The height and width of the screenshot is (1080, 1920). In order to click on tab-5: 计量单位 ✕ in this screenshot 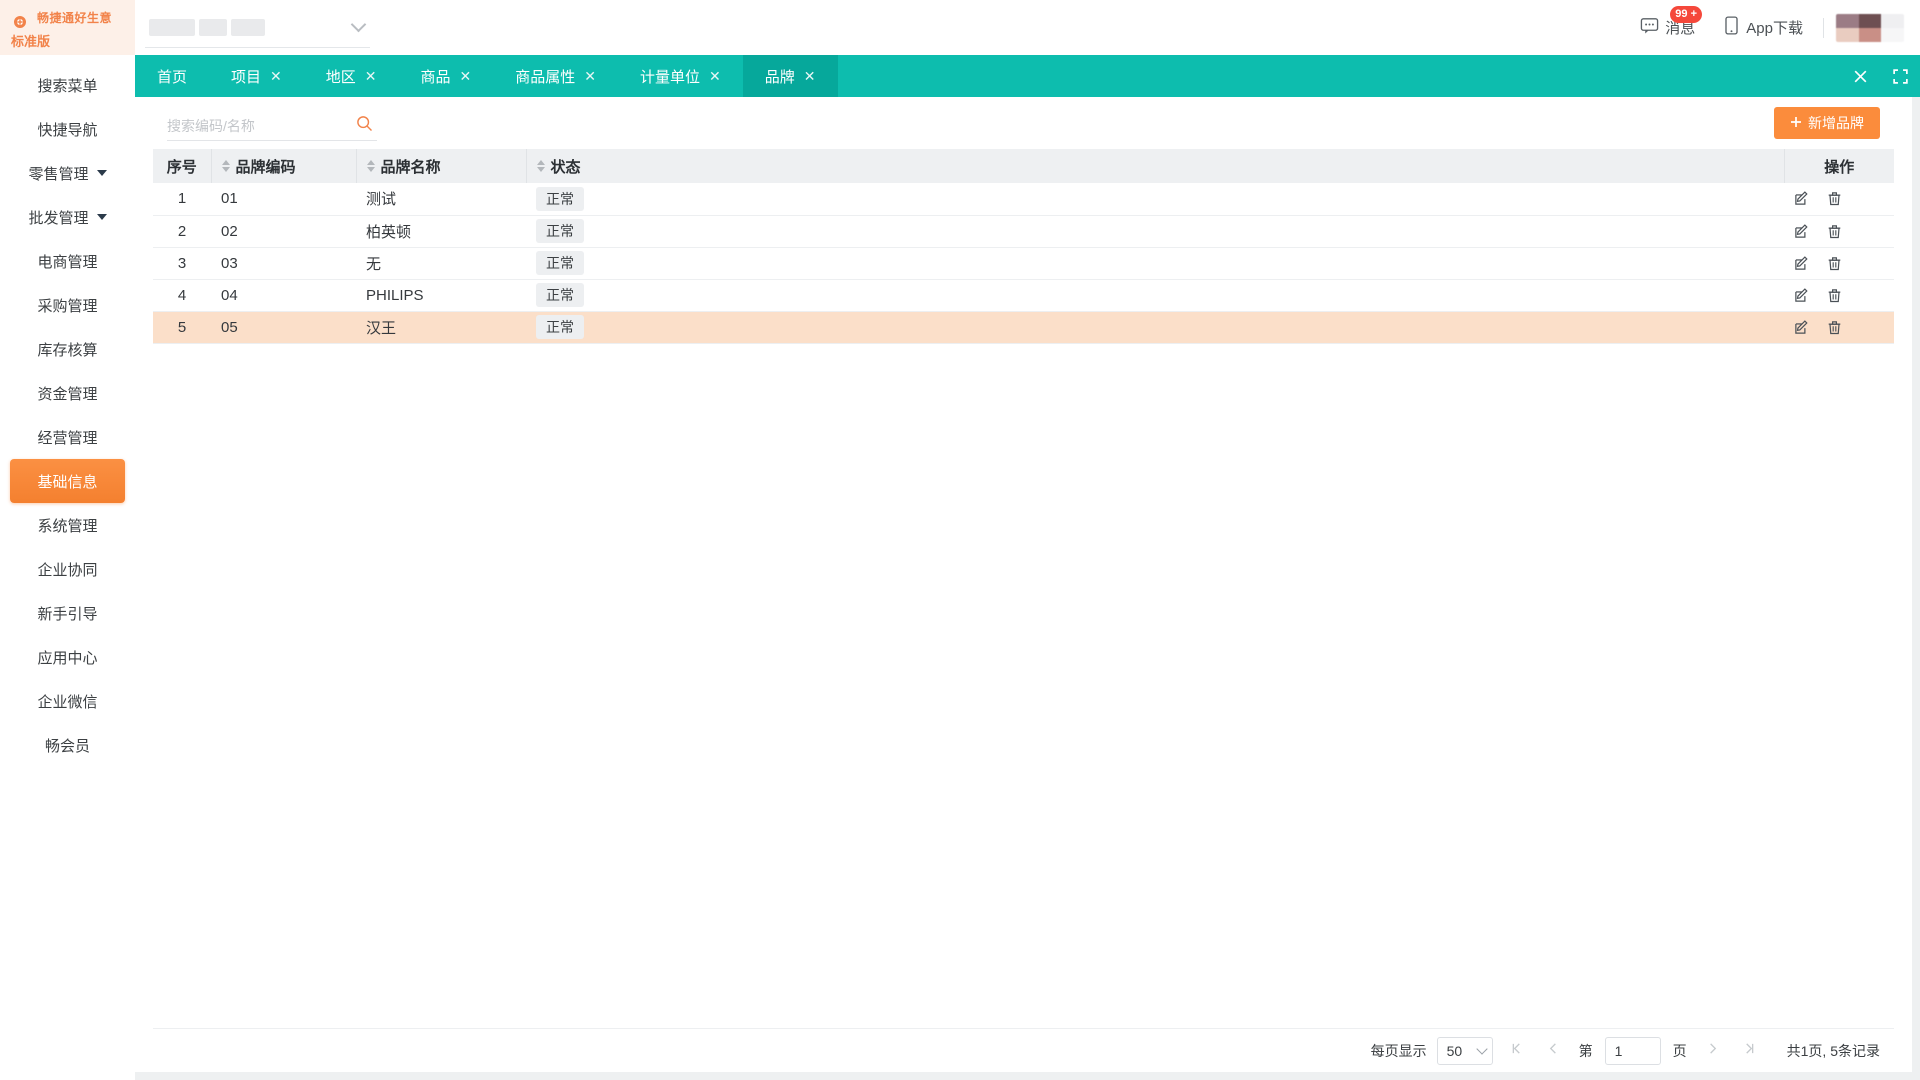, I will do `click(680, 76)`.